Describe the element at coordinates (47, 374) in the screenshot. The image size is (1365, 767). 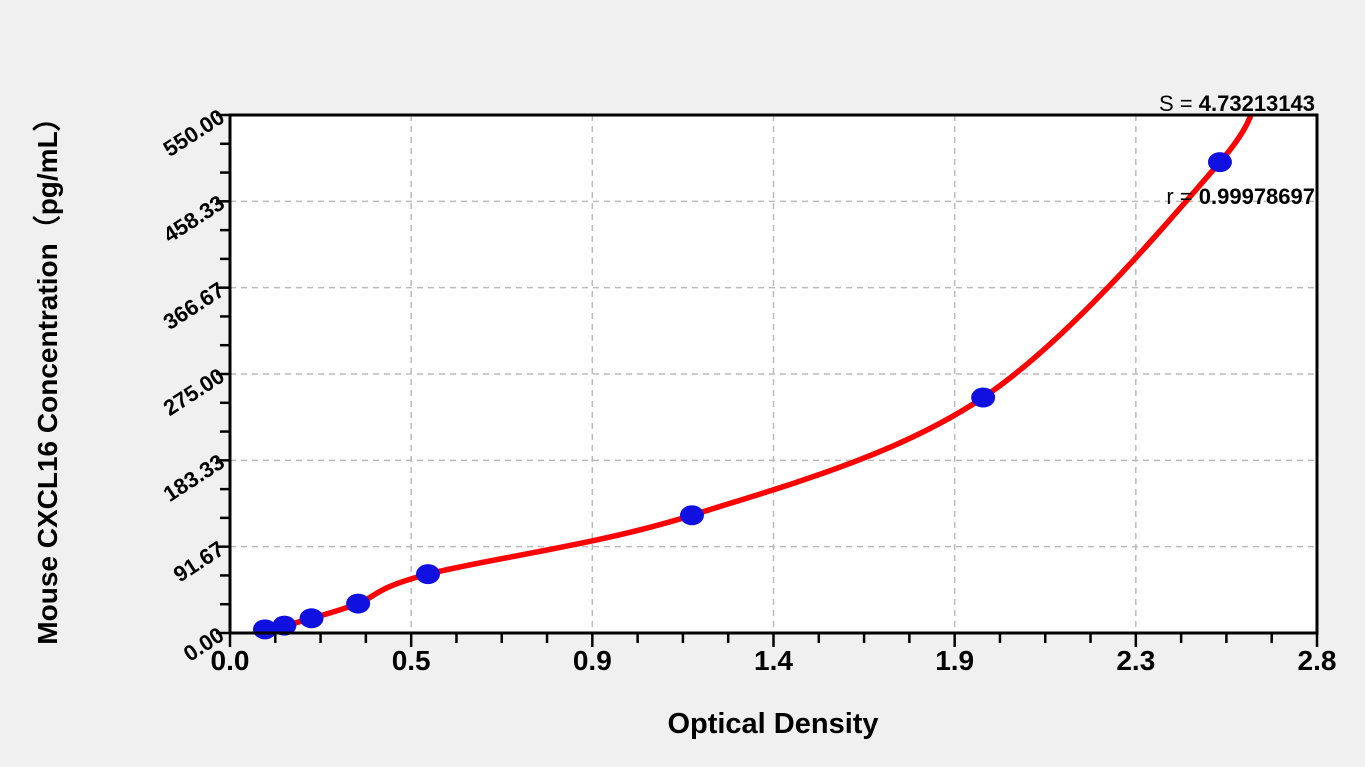
I see `y-axis-title: Mouse CXCL16 Concentration（pg/mL）` at that location.